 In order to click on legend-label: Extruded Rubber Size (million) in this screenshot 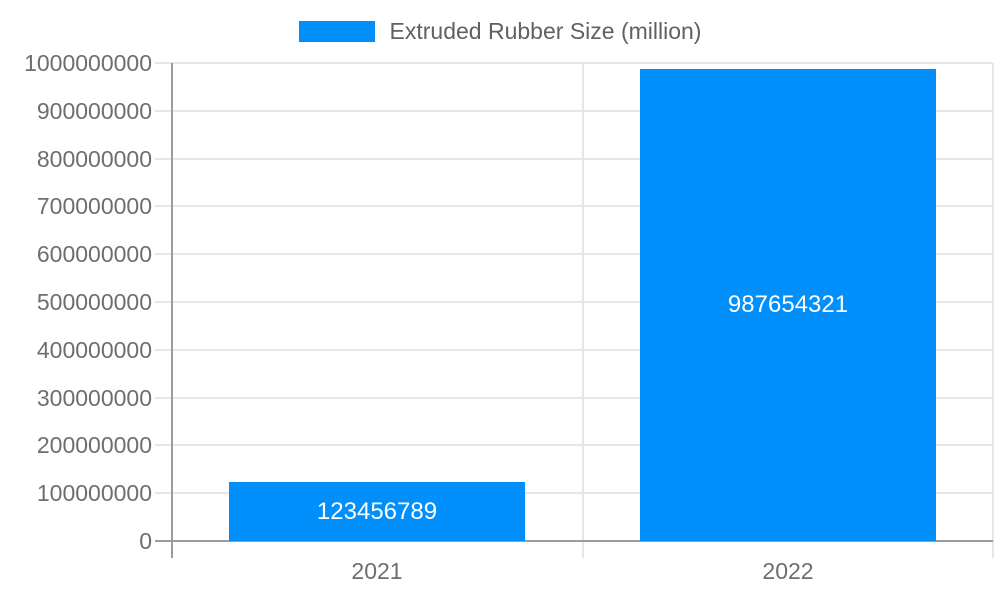, I will do `click(545, 31)`.